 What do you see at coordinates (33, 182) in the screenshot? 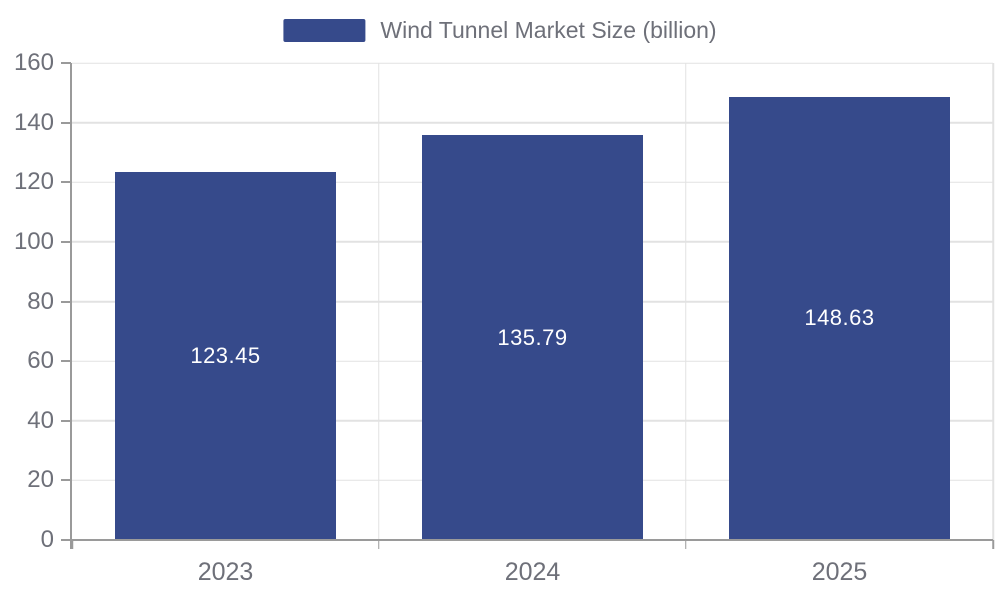
I see `y-tick-label-120: 120` at bounding box center [33, 182].